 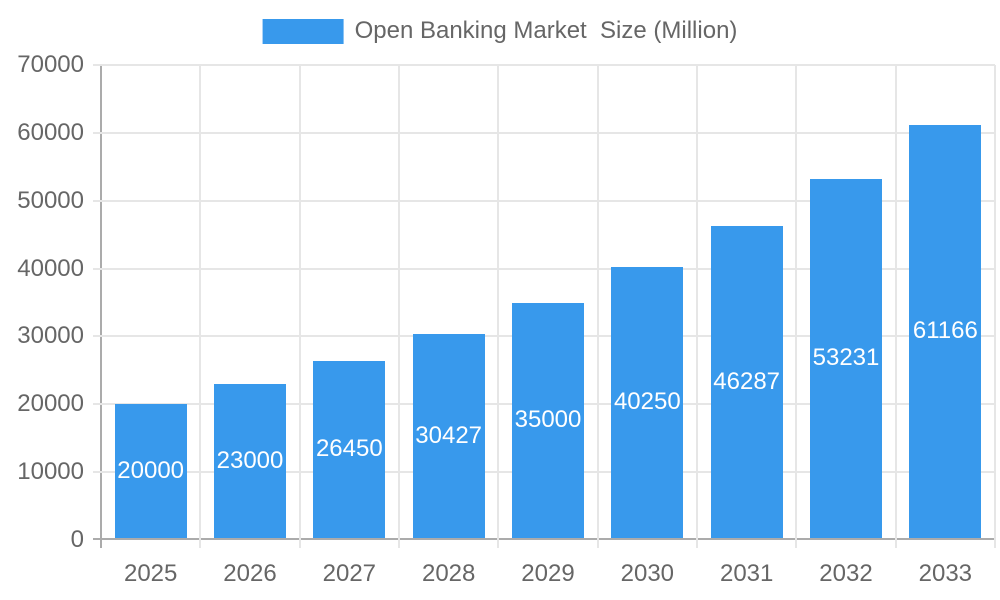 What do you see at coordinates (544, 539) in the screenshot?
I see `x-axis-line` at bounding box center [544, 539].